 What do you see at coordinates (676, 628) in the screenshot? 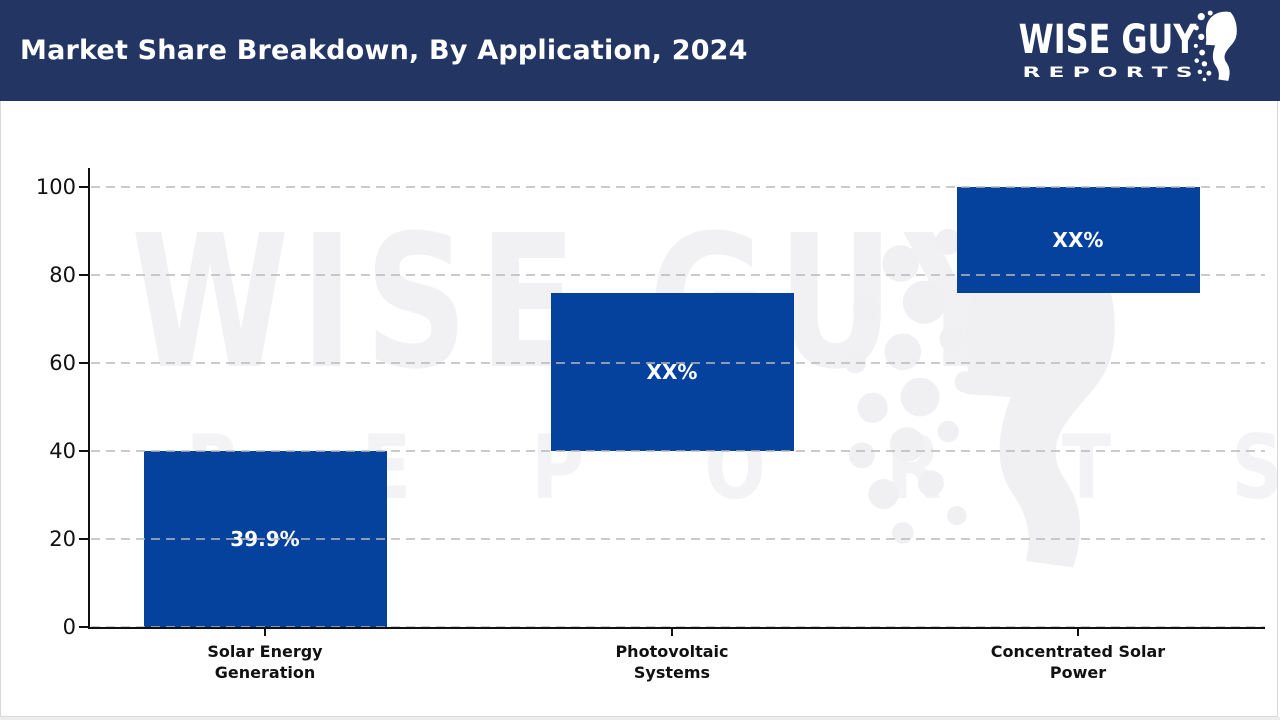
I see `x-axis-line` at bounding box center [676, 628].